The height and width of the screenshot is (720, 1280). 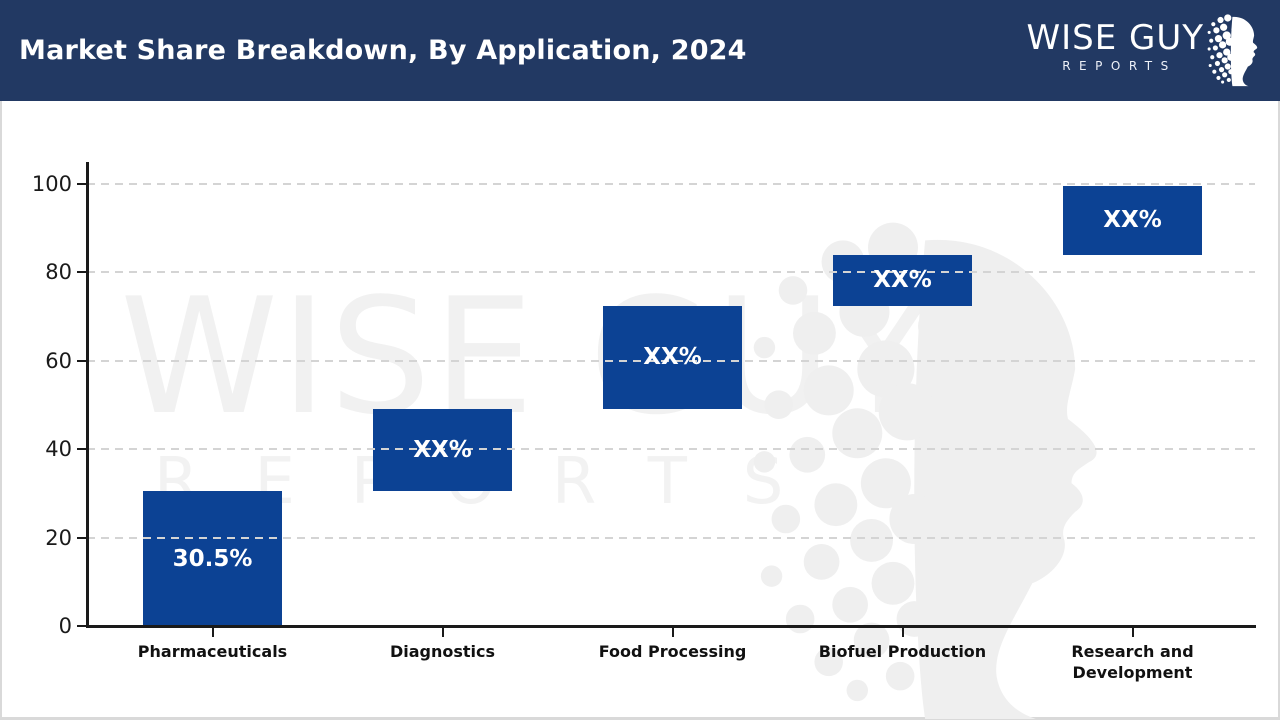 I want to click on x-tick-label: Biofuel Production, so click(x=902, y=651).